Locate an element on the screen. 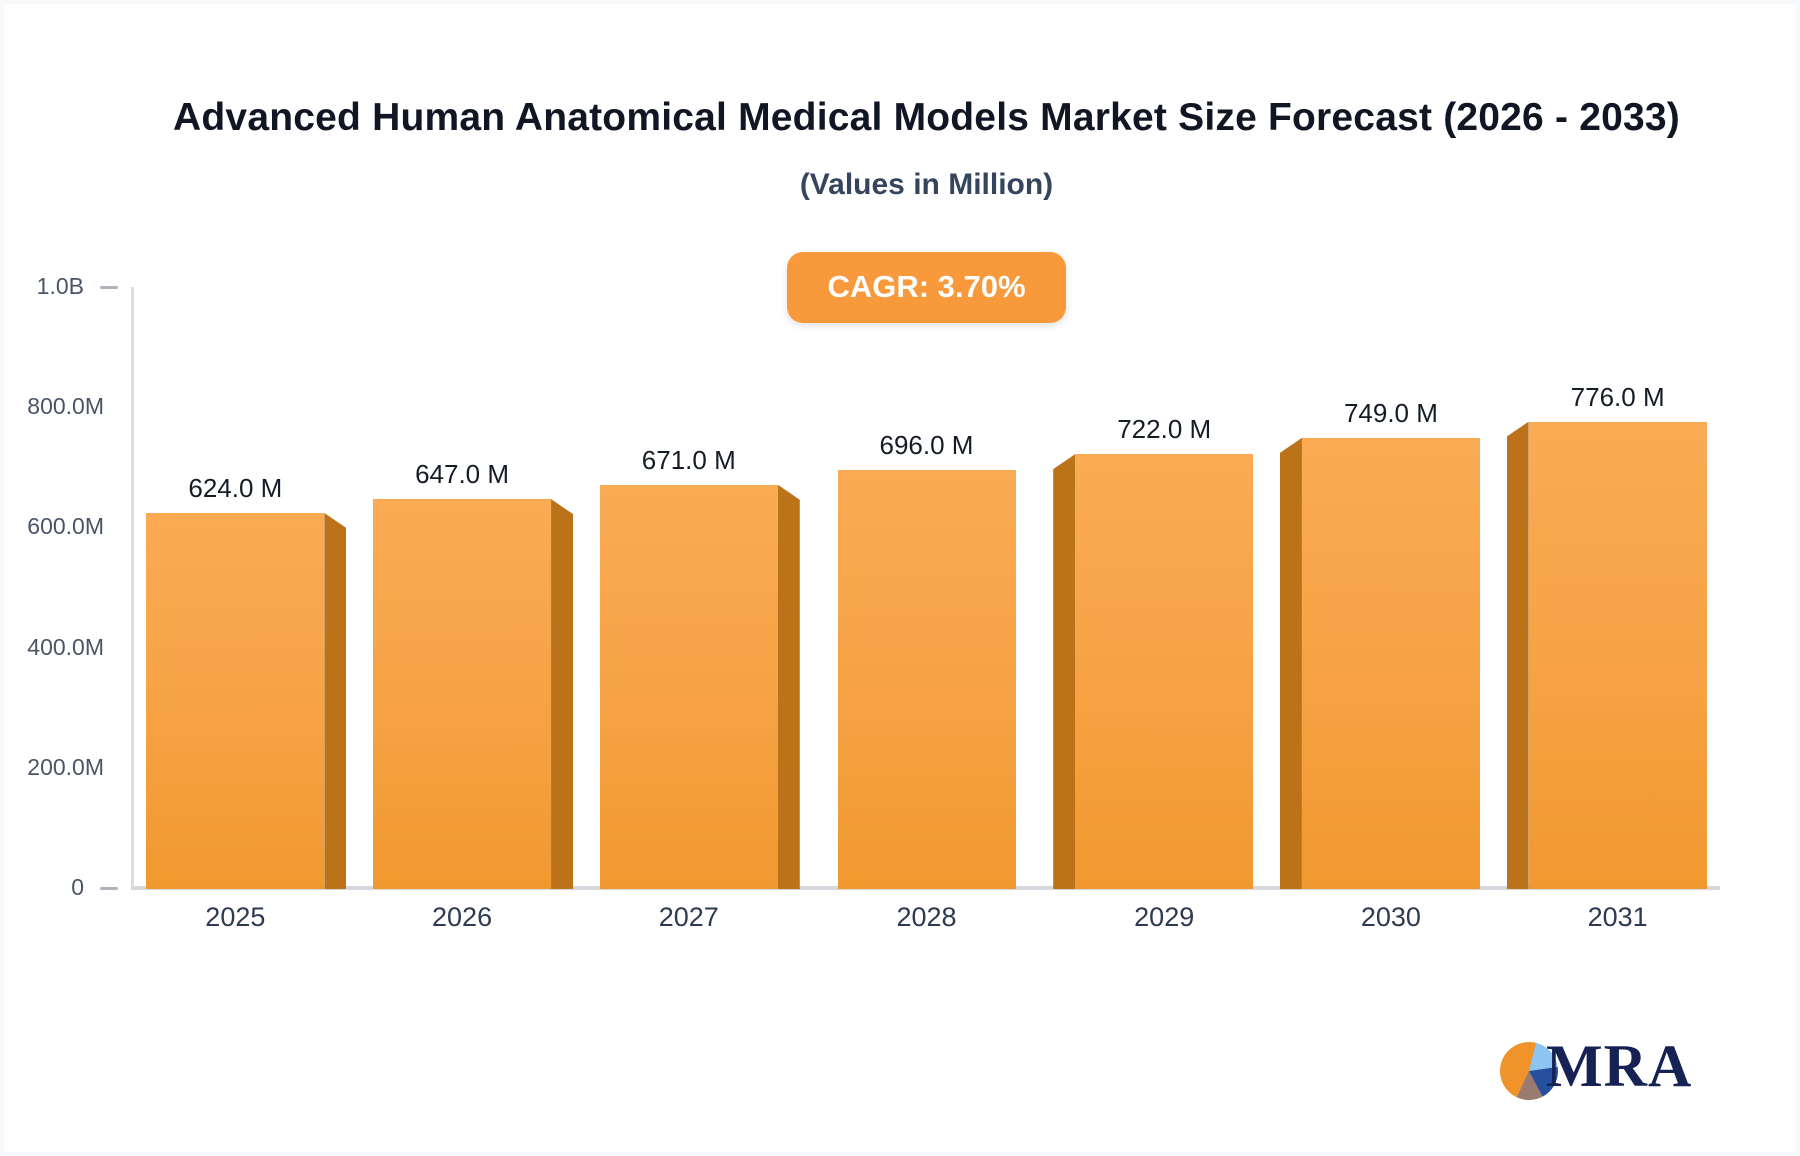  y-axis-line is located at coordinates (132, 588).